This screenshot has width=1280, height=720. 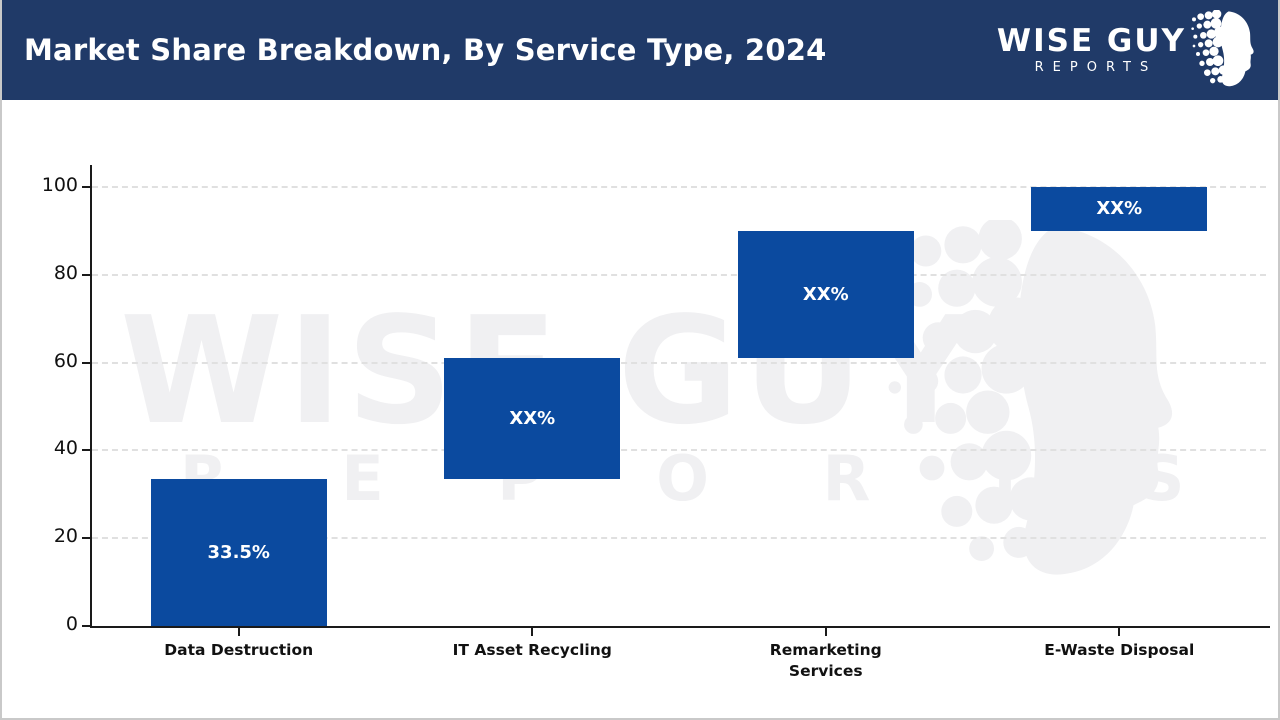 I want to click on y-tick-label-80: 80, so click(x=65, y=272).